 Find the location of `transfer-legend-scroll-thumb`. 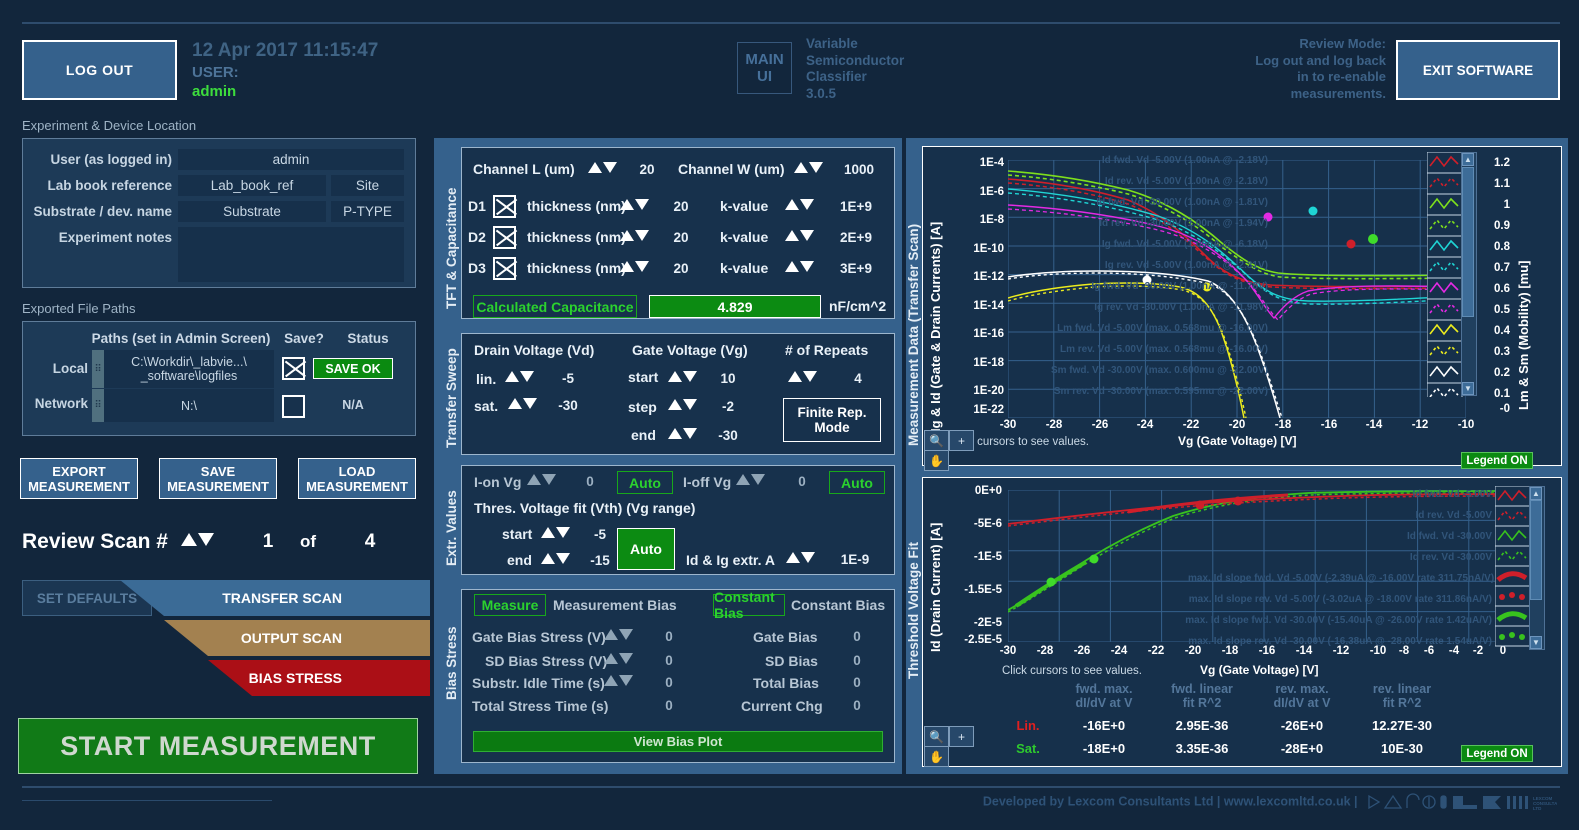

transfer-legend-scroll-thumb is located at coordinates (1468, 242).